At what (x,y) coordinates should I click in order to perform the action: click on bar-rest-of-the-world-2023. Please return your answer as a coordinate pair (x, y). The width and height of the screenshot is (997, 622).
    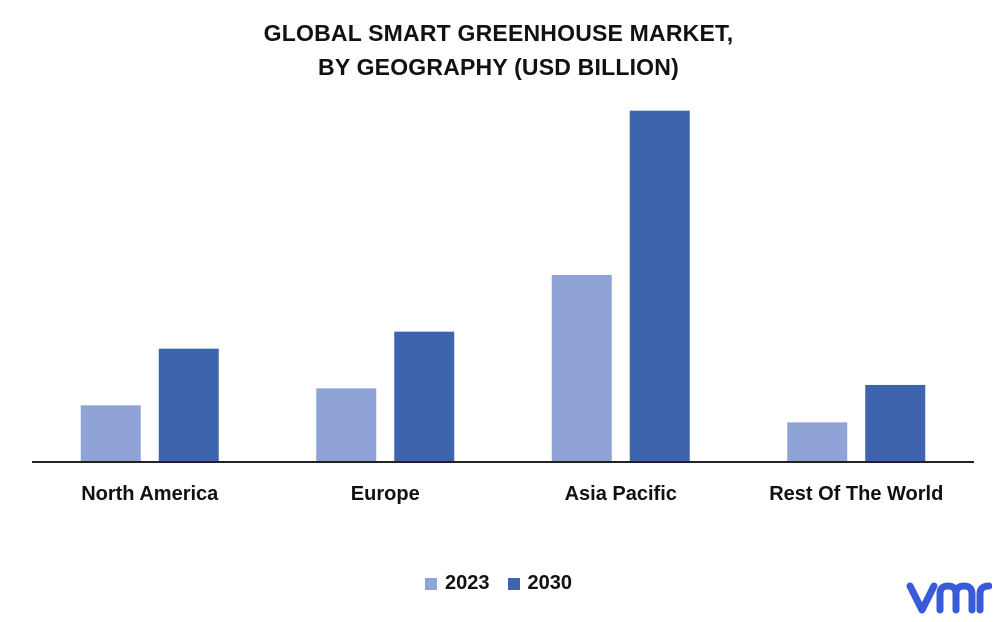
    Looking at the image, I should click on (817, 442).